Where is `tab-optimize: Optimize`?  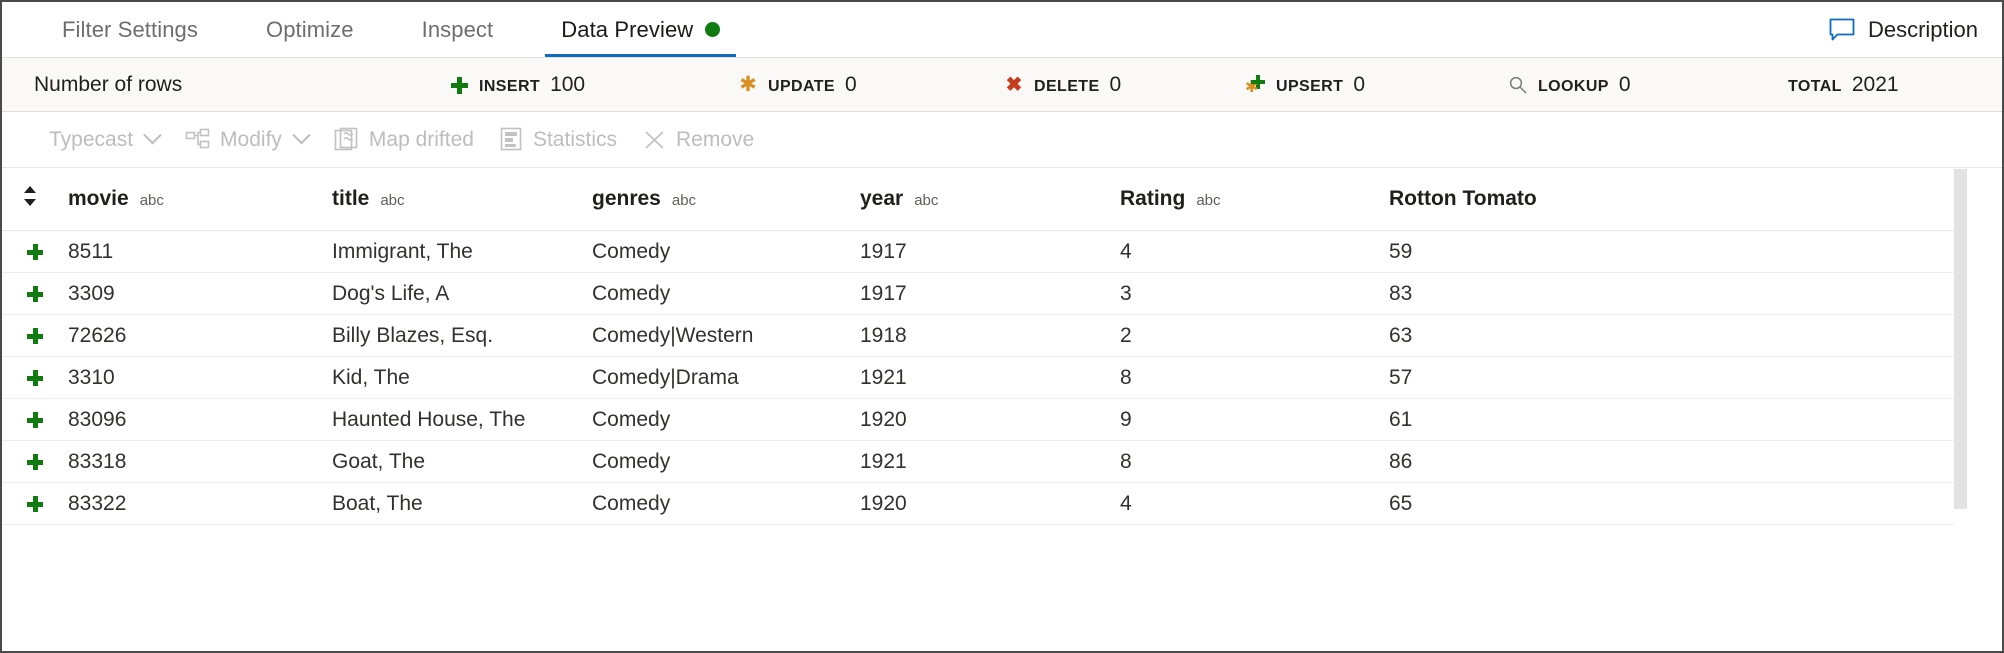 tab-optimize: Optimize is located at coordinates (310, 29).